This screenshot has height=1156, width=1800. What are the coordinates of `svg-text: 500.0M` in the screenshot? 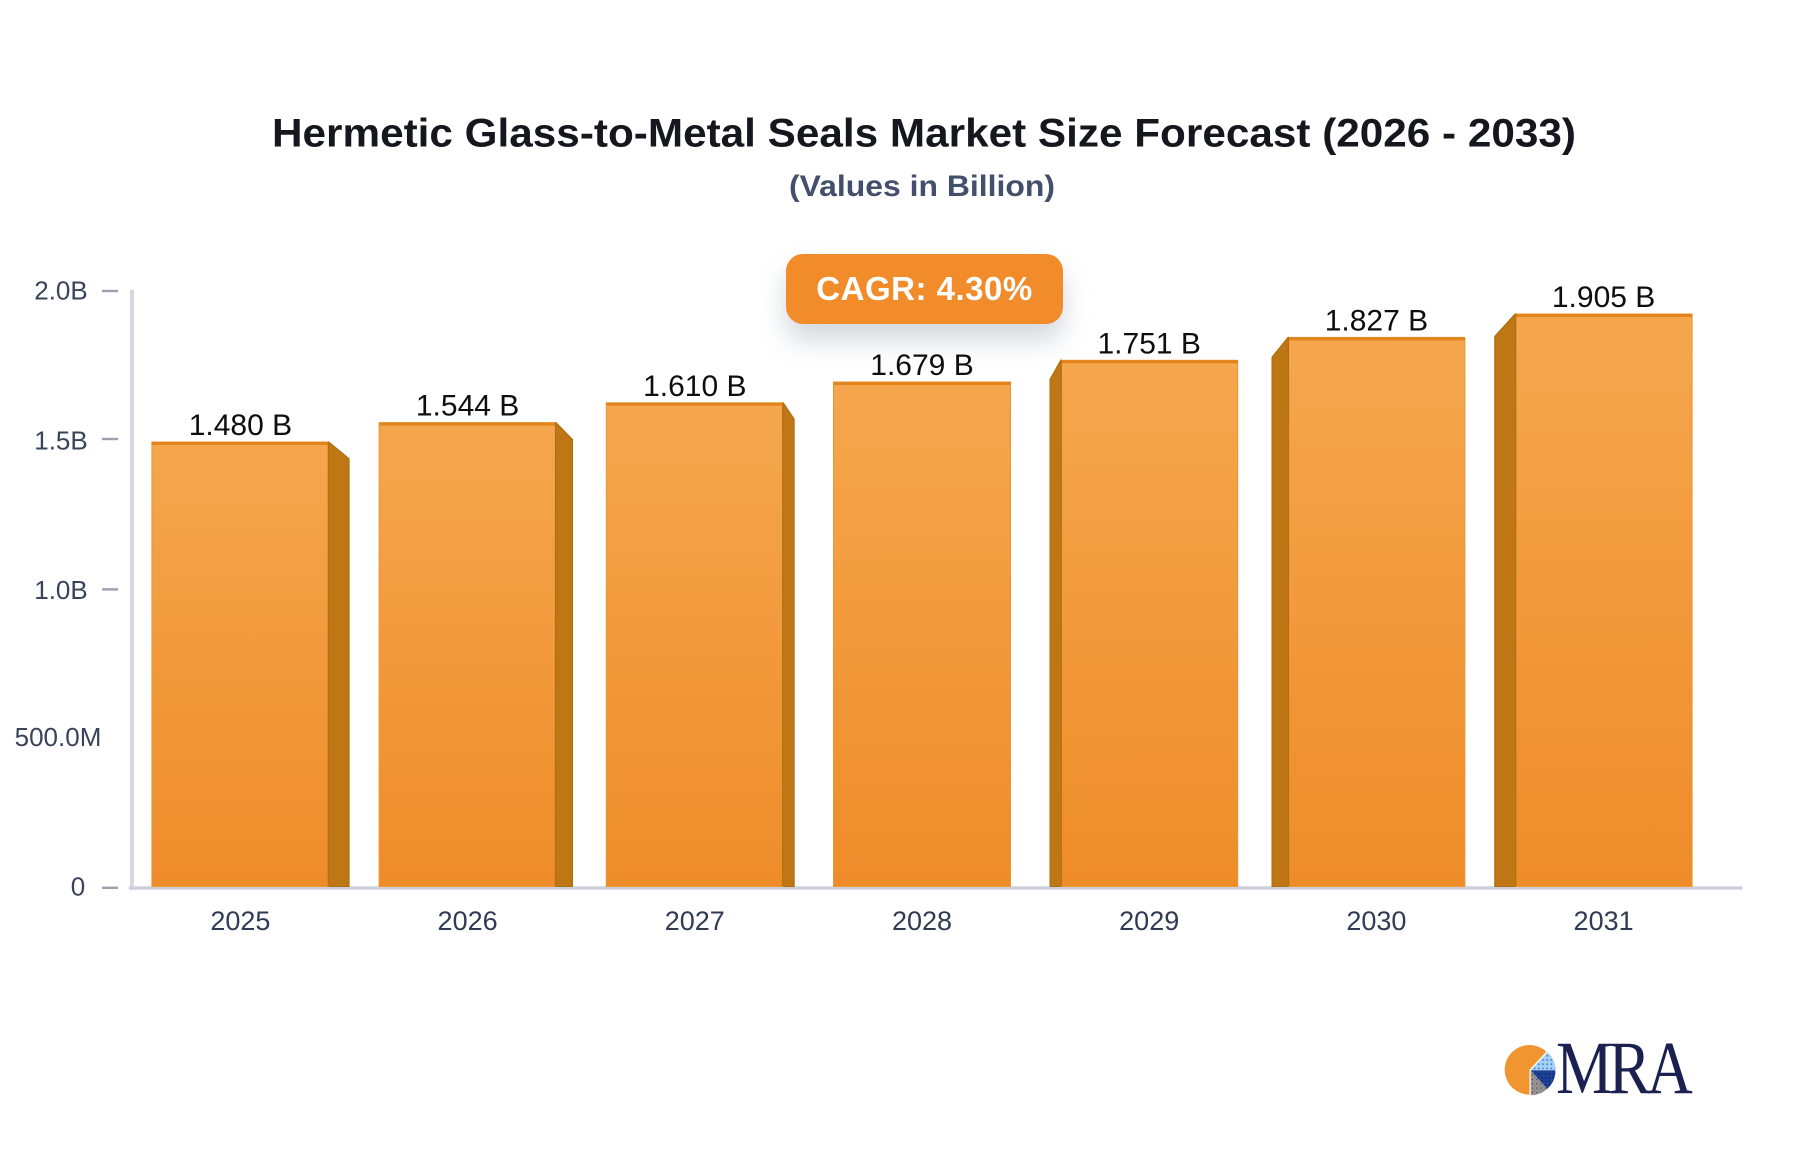 It's located at (58, 737).